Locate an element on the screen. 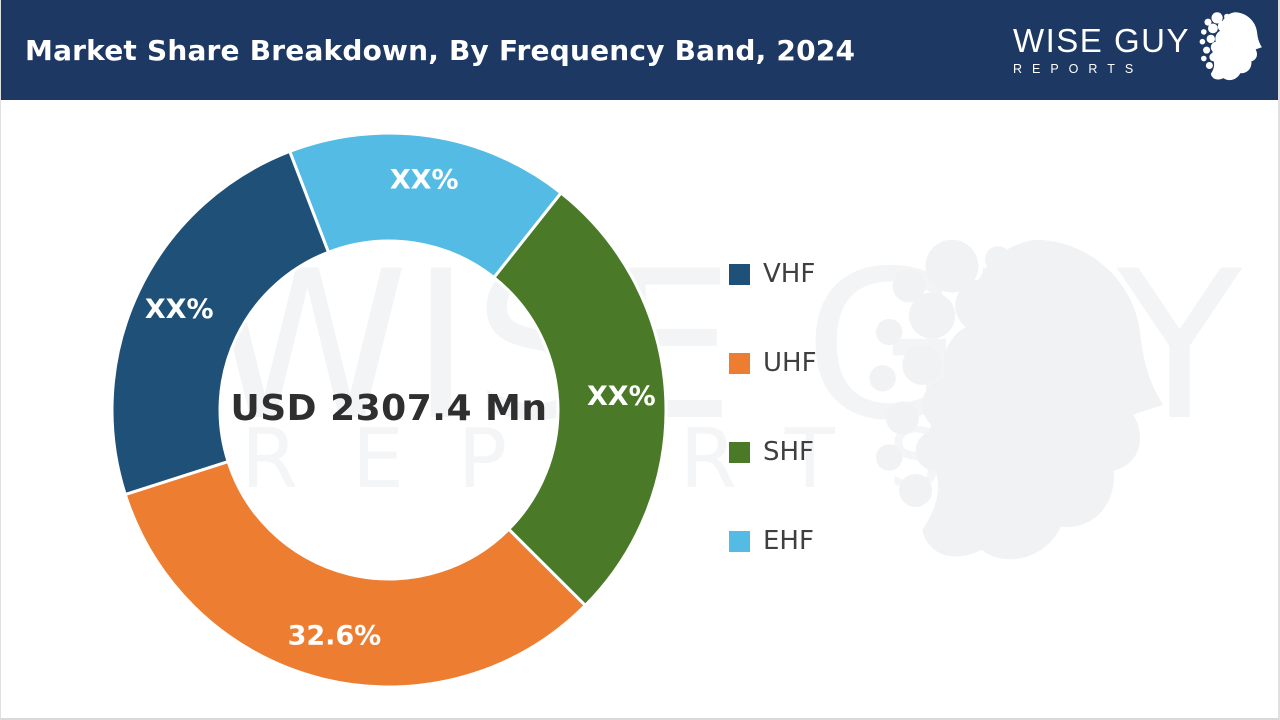 The image size is (1280, 720). legend-item-uhf: UHF is located at coordinates (773, 363).